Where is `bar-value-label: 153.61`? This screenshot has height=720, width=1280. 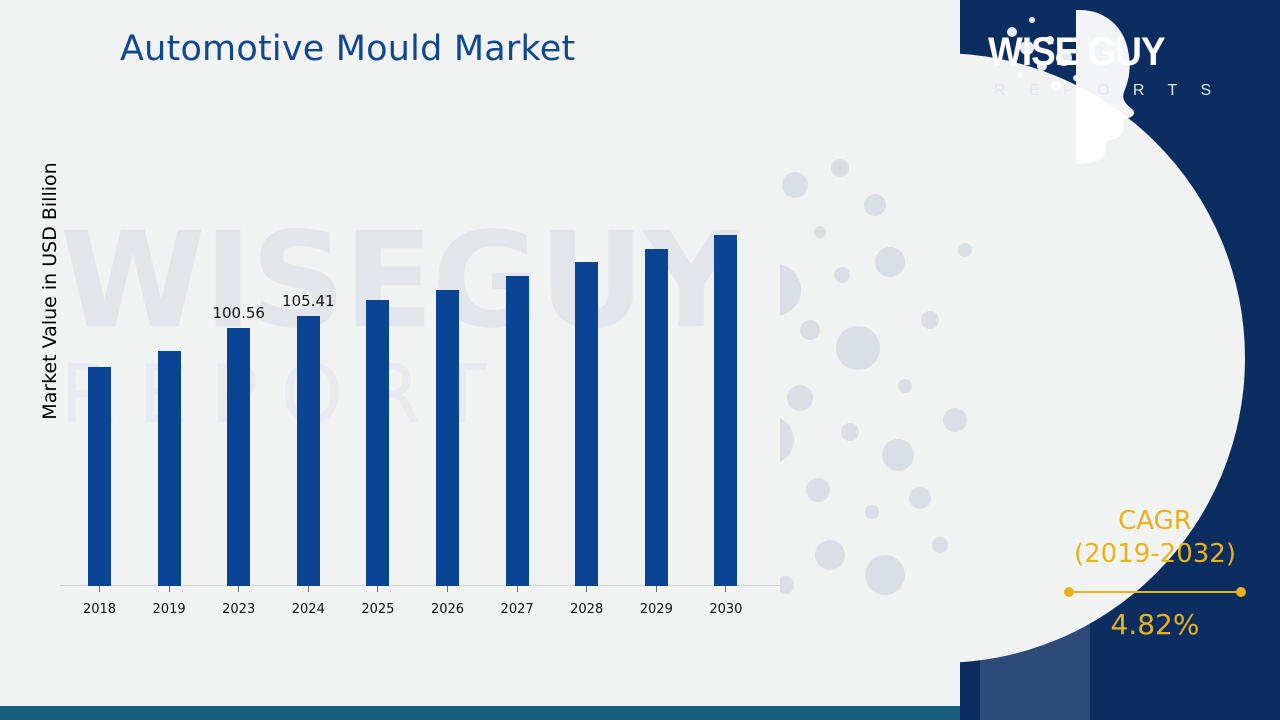 bar-value-label: 153.61 is located at coordinates (865, 177).